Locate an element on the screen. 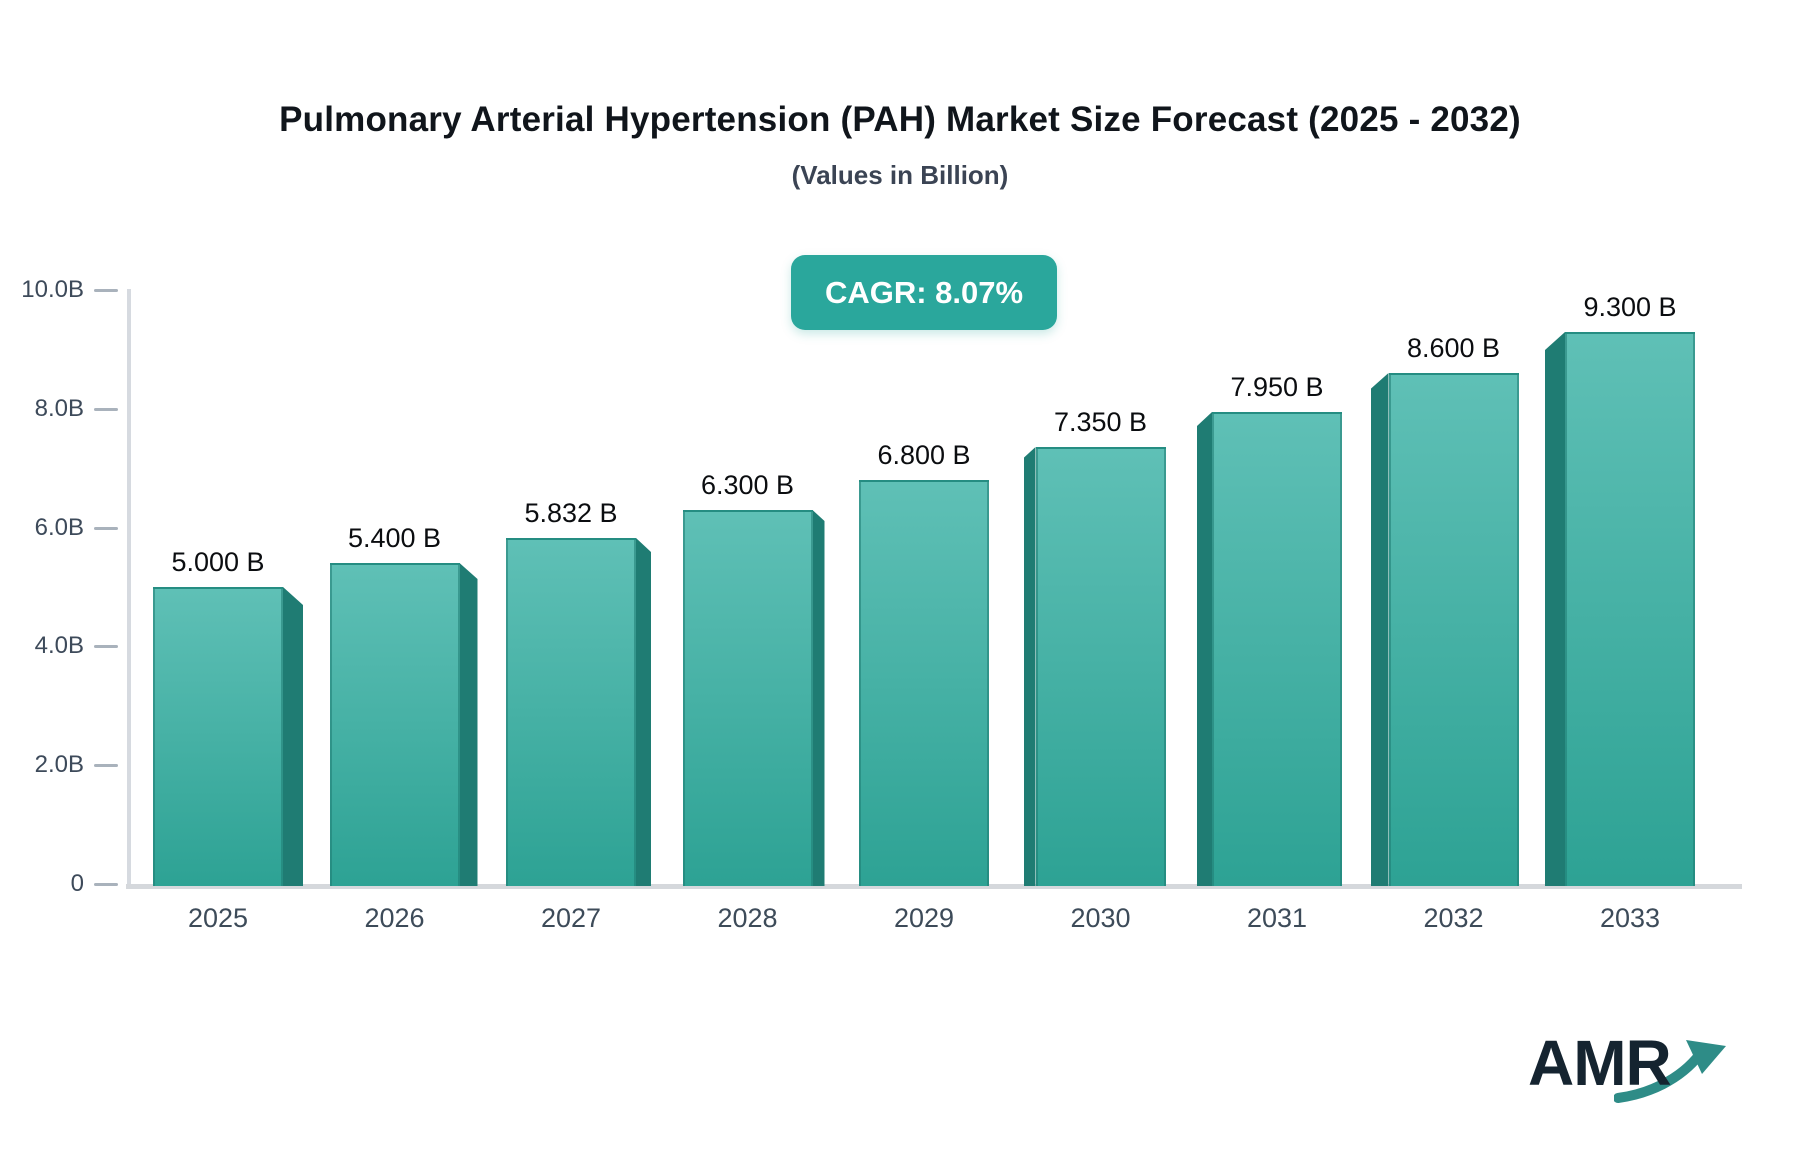 The image size is (1800, 1156). bar-side-left-2031 is located at coordinates (1204, 649).